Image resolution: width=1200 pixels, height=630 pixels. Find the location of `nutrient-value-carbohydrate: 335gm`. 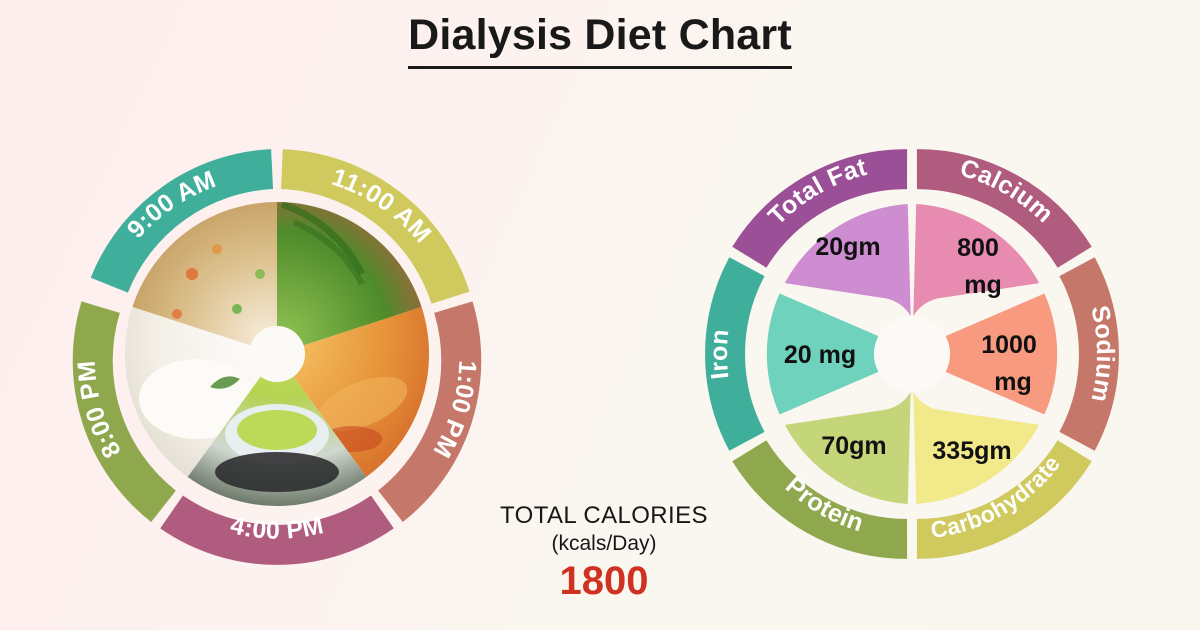

nutrient-value-carbohydrate: 335gm is located at coordinates (971, 451).